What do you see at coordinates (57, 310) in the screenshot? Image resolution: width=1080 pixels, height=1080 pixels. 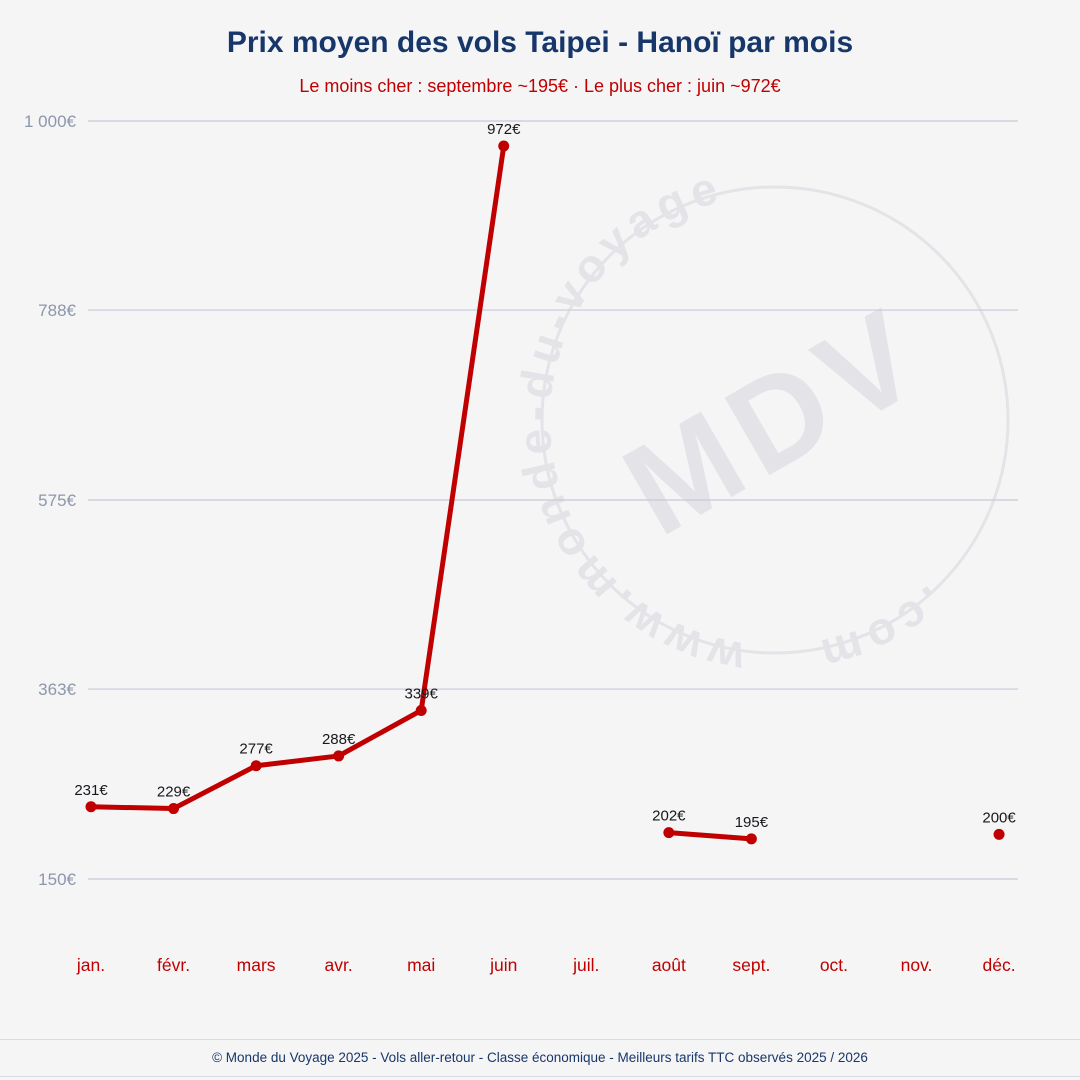 I see `y-axis-label: 788€` at bounding box center [57, 310].